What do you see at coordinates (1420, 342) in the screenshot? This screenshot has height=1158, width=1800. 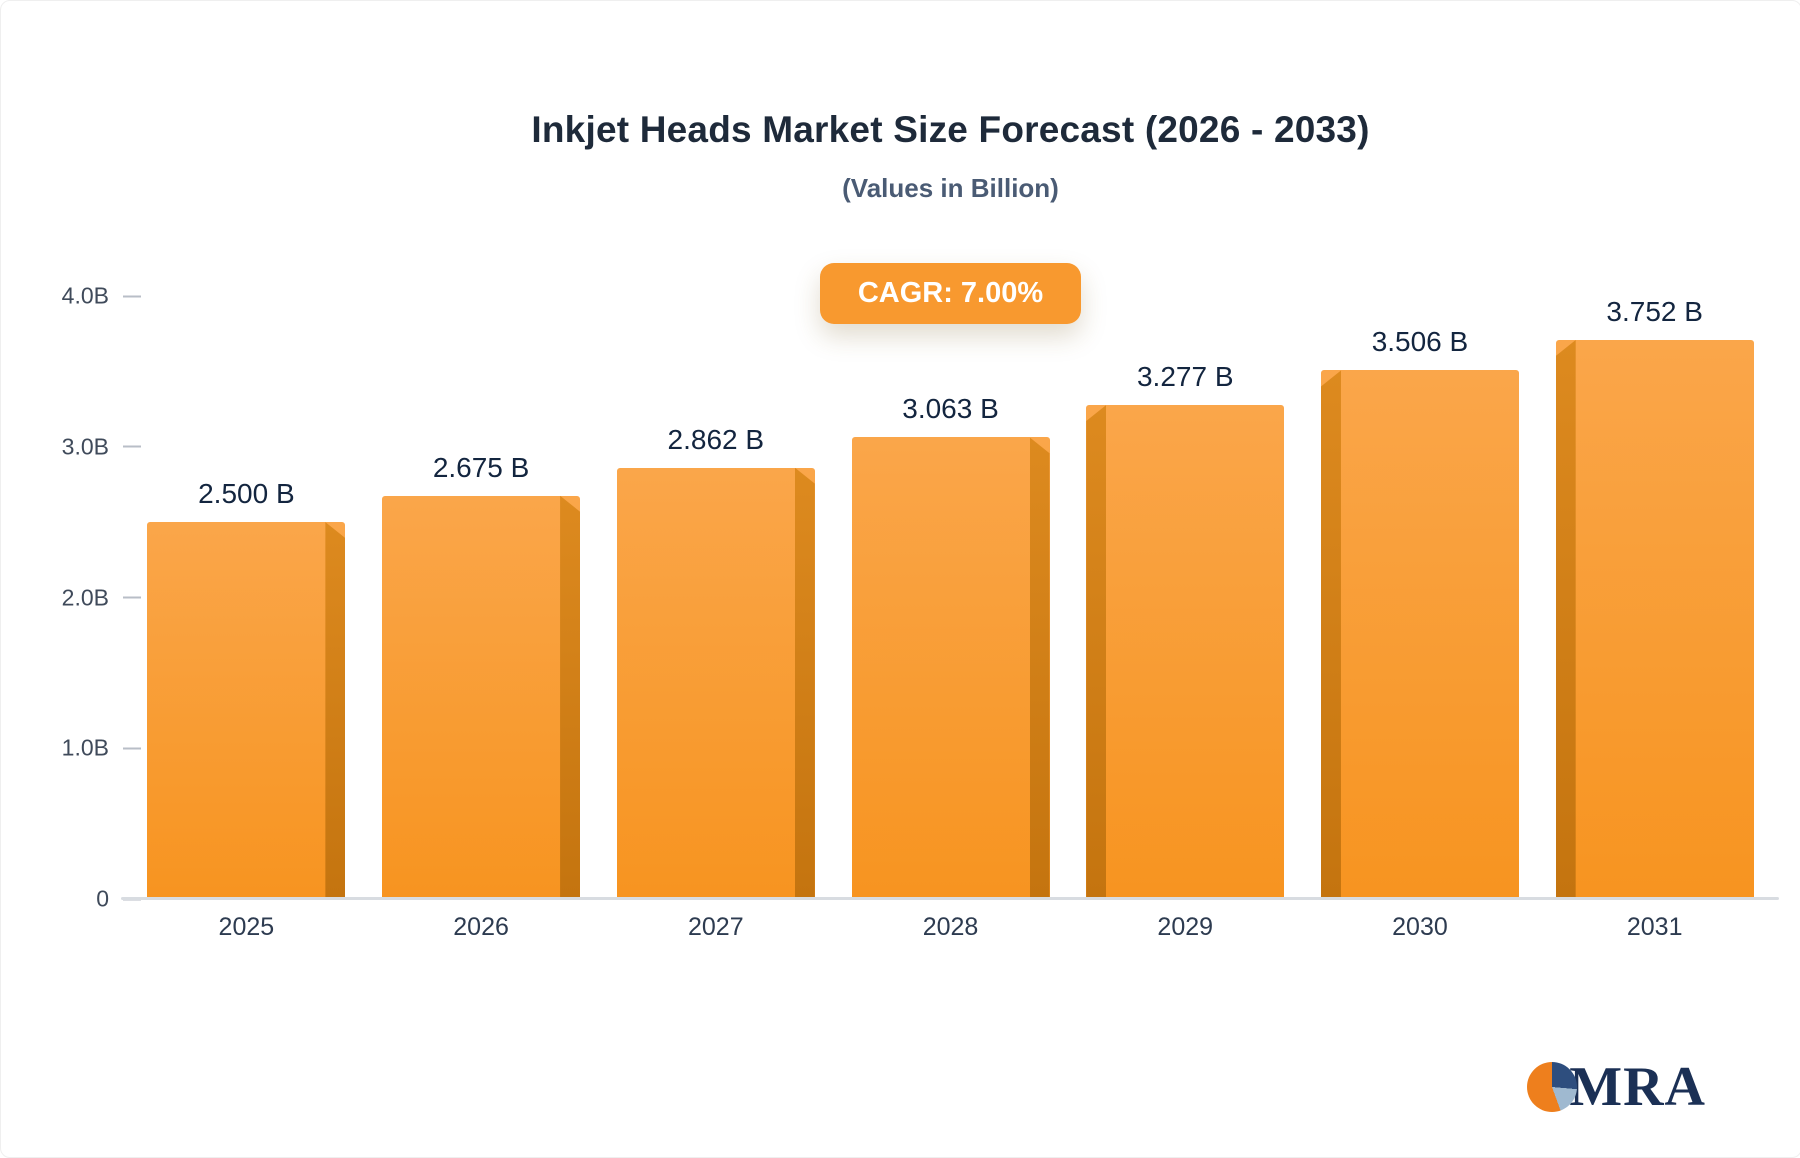 I see `bar-value-label-2030: 3.506 B` at bounding box center [1420, 342].